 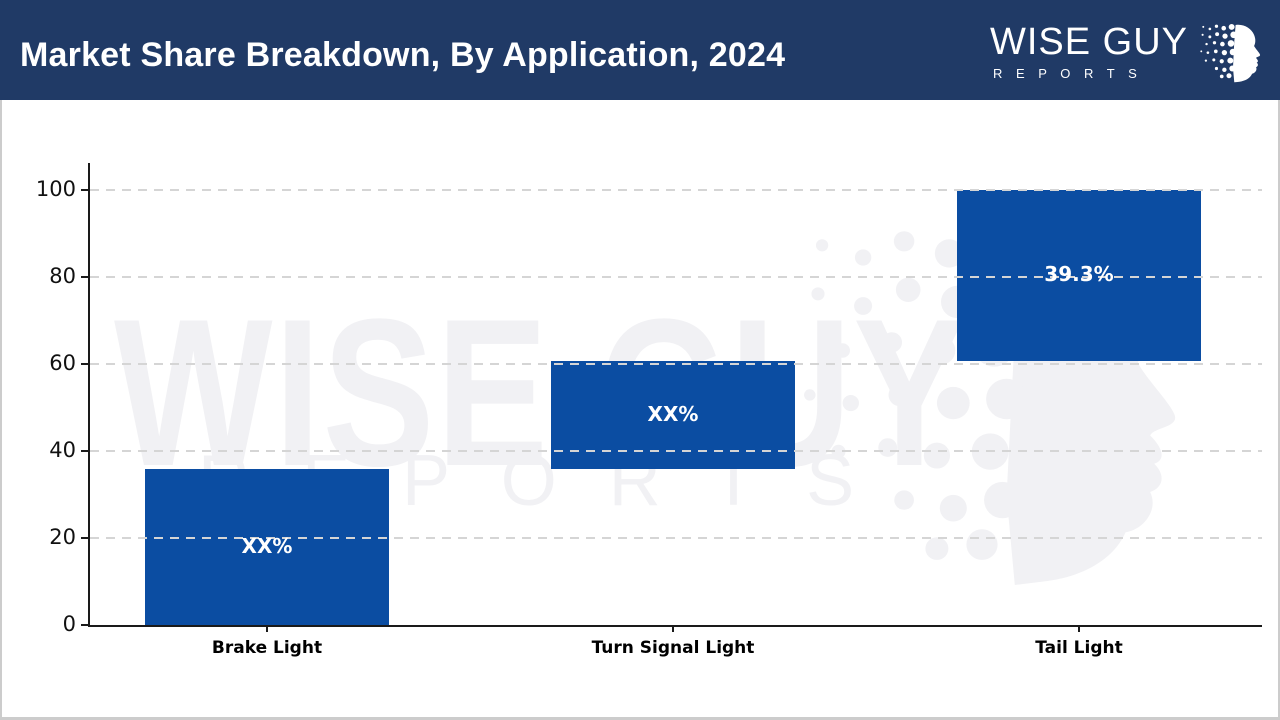 I want to click on bar-value-label-brake-light: XX%, so click(x=267, y=546).